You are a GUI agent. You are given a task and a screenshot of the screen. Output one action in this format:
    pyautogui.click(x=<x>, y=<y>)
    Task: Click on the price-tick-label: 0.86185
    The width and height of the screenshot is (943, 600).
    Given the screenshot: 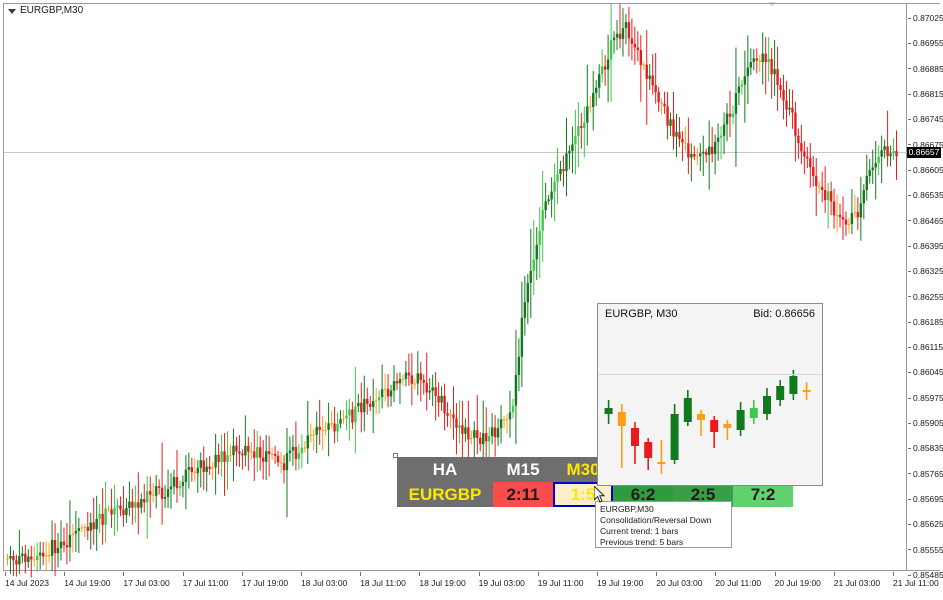 What is the action you would take?
    pyautogui.click(x=925, y=322)
    